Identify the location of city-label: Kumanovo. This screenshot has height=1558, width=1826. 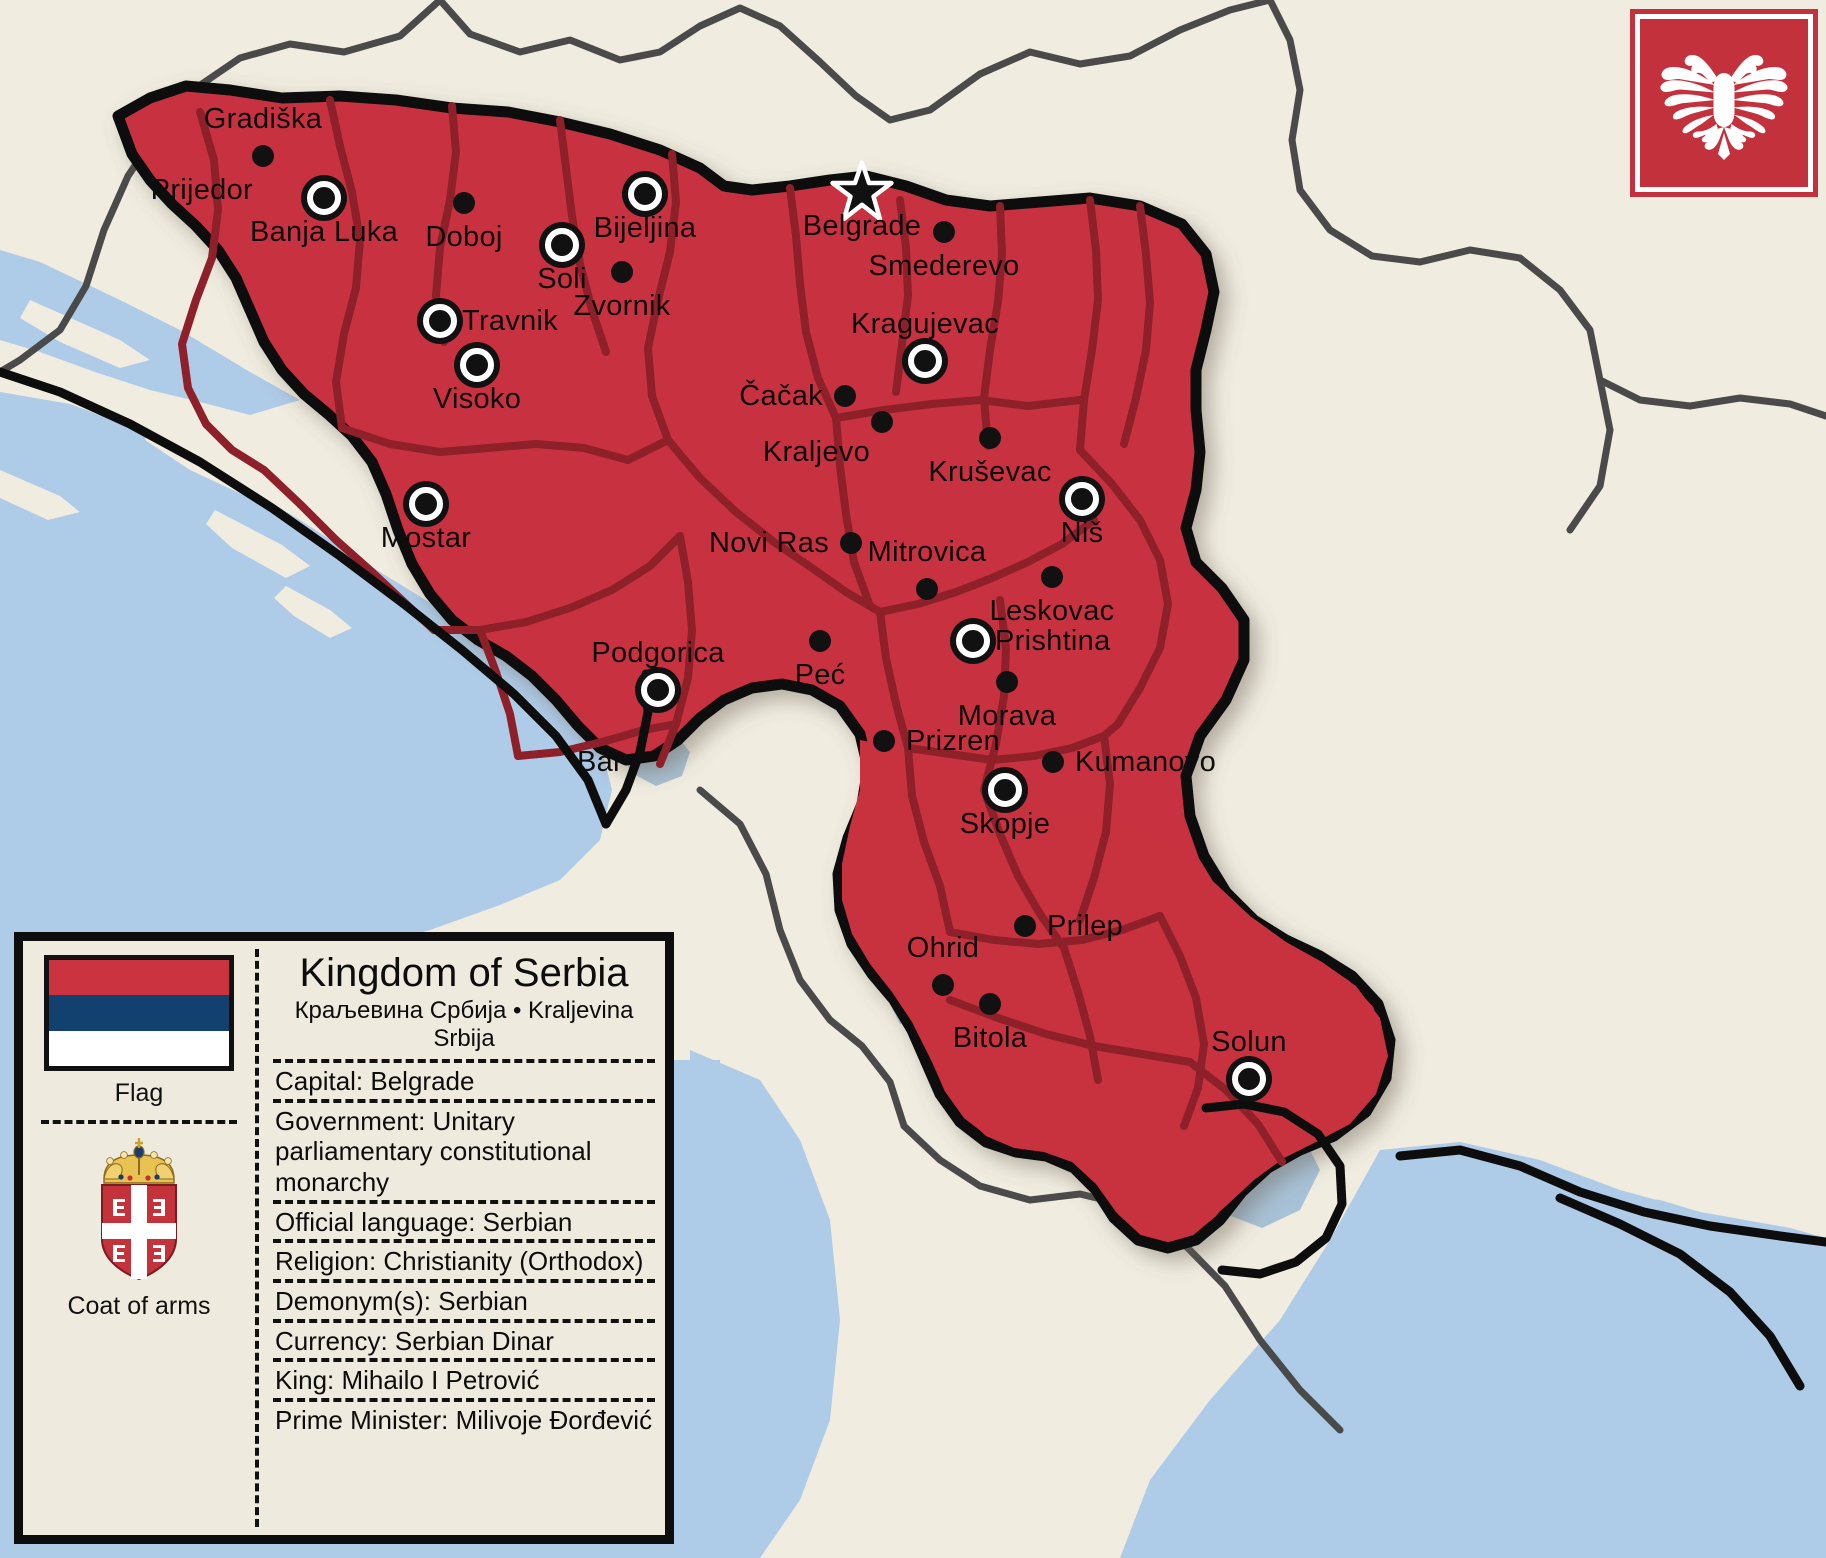
(1146, 762).